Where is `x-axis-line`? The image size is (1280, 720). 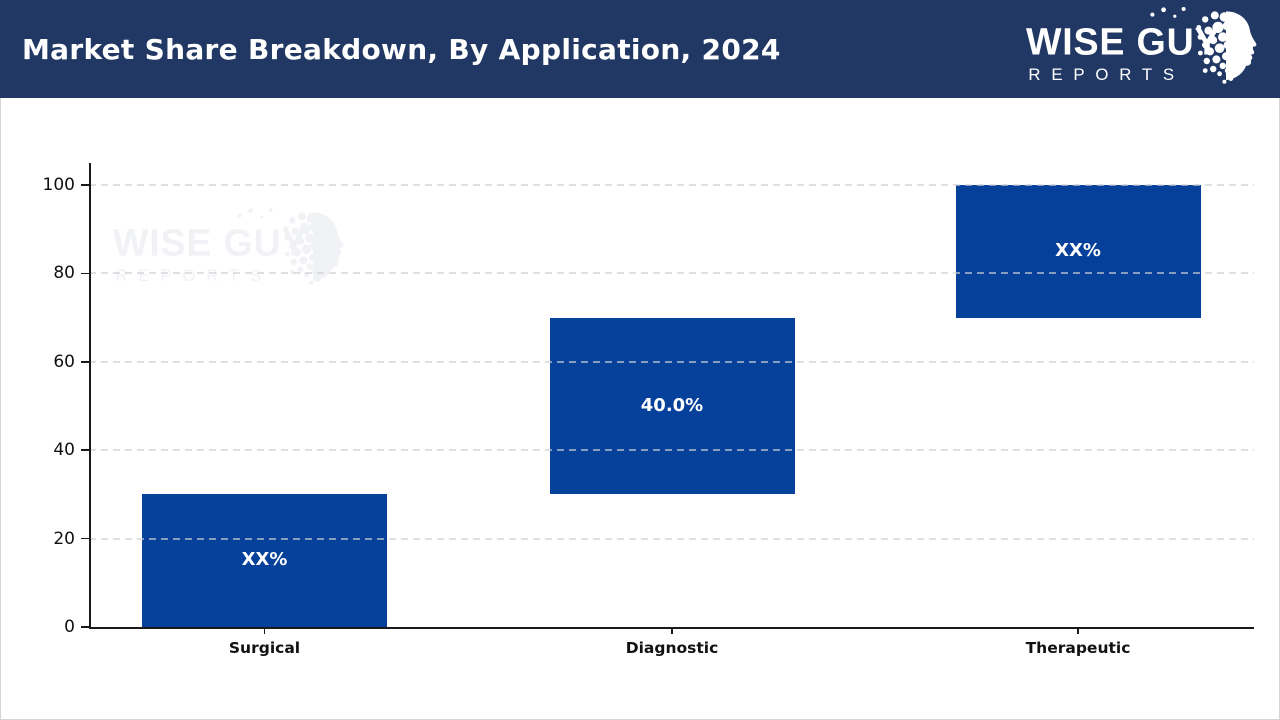 x-axis-line is located at coordinates (671, 628).